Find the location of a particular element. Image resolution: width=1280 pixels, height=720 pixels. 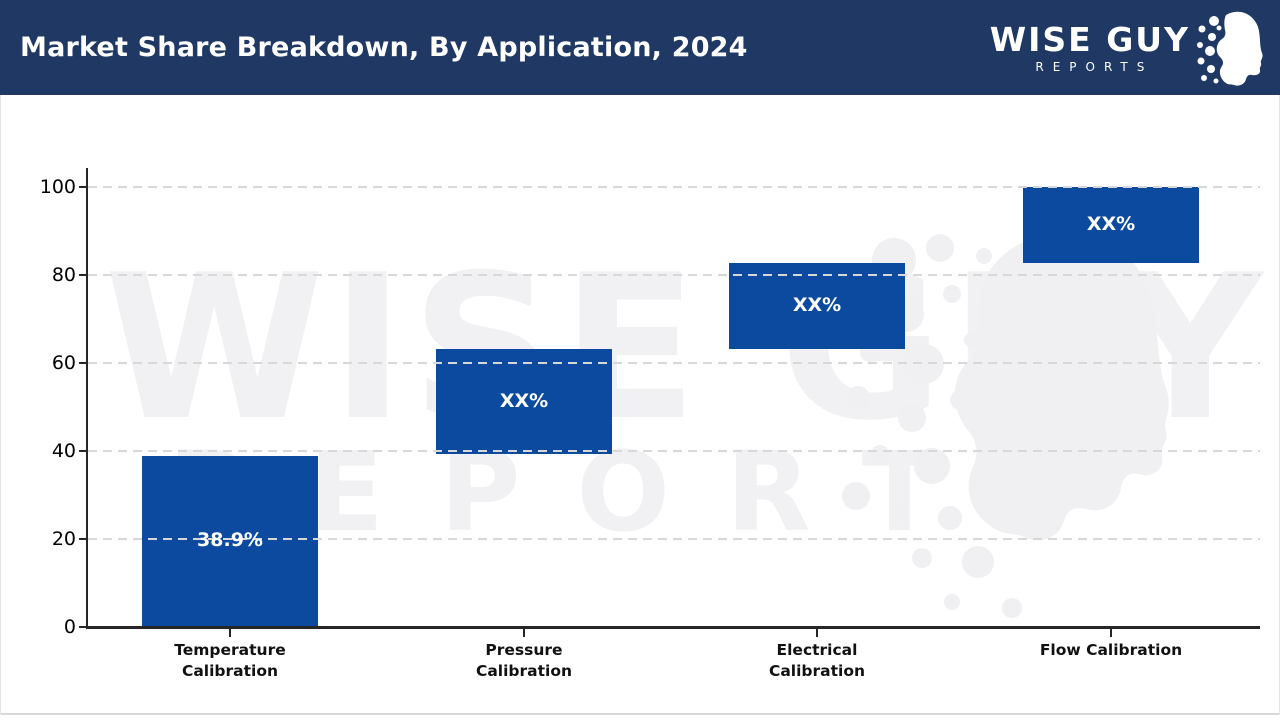

category-label: Flow Calibration is located at coordinates (1111, 650).